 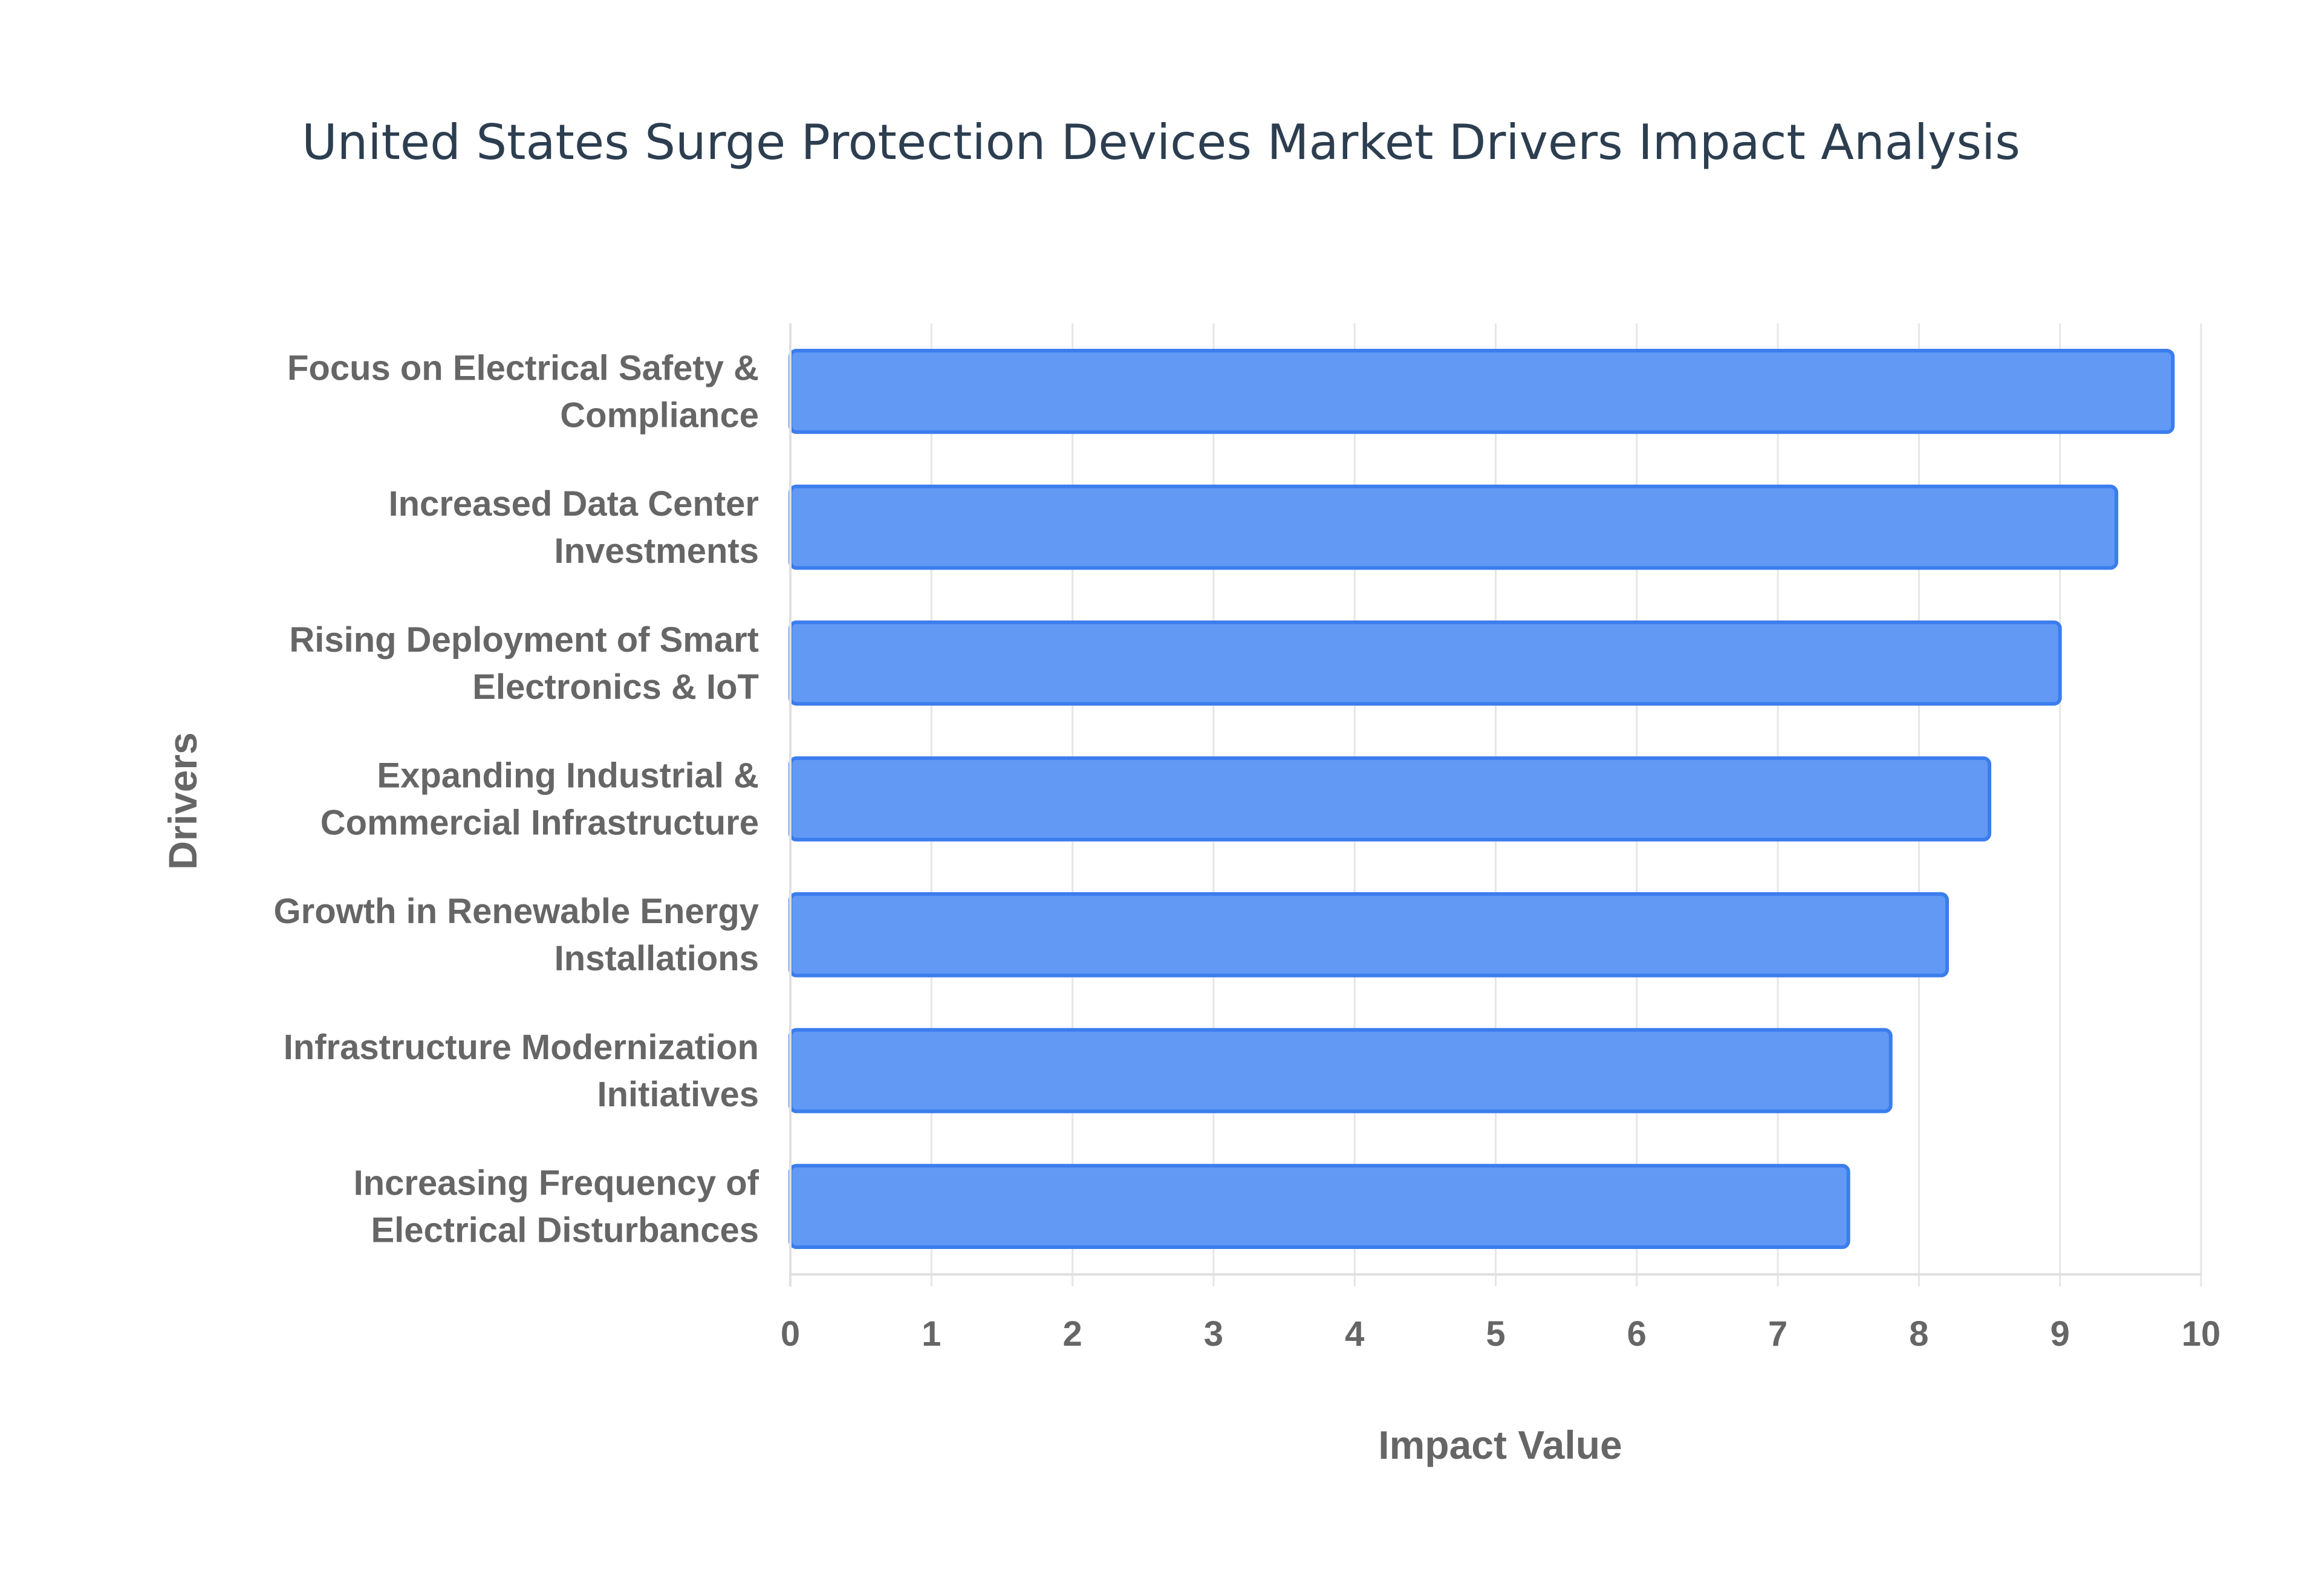 What do you see at coordinates (615, 687) in the screenshot?
I see `category-label: Electronics & IoT` at bounding box center [615, 687].